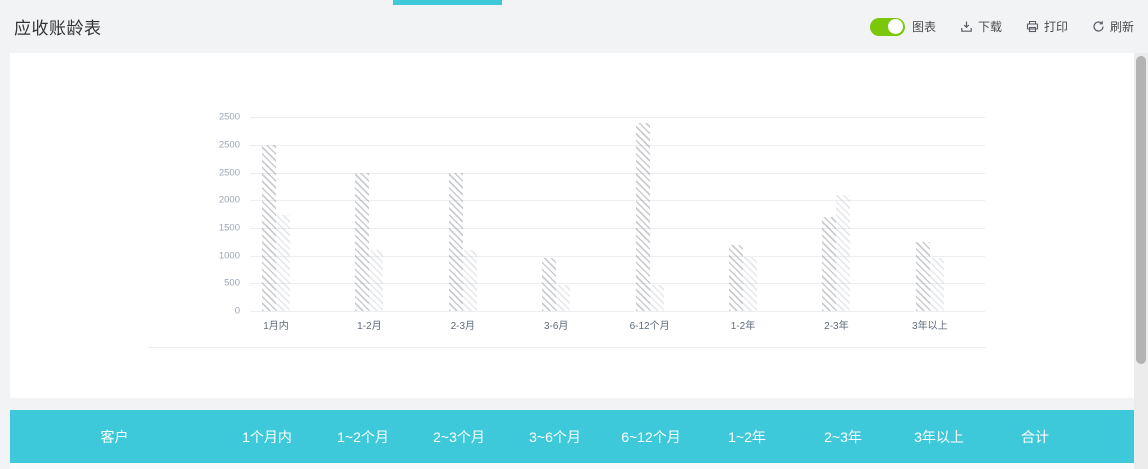 The width and height of the screenshot is (1148, 469). Describe the element at coordinates (455, 241) in the screenshot. I see `bar-series1-2-3月` at that location.